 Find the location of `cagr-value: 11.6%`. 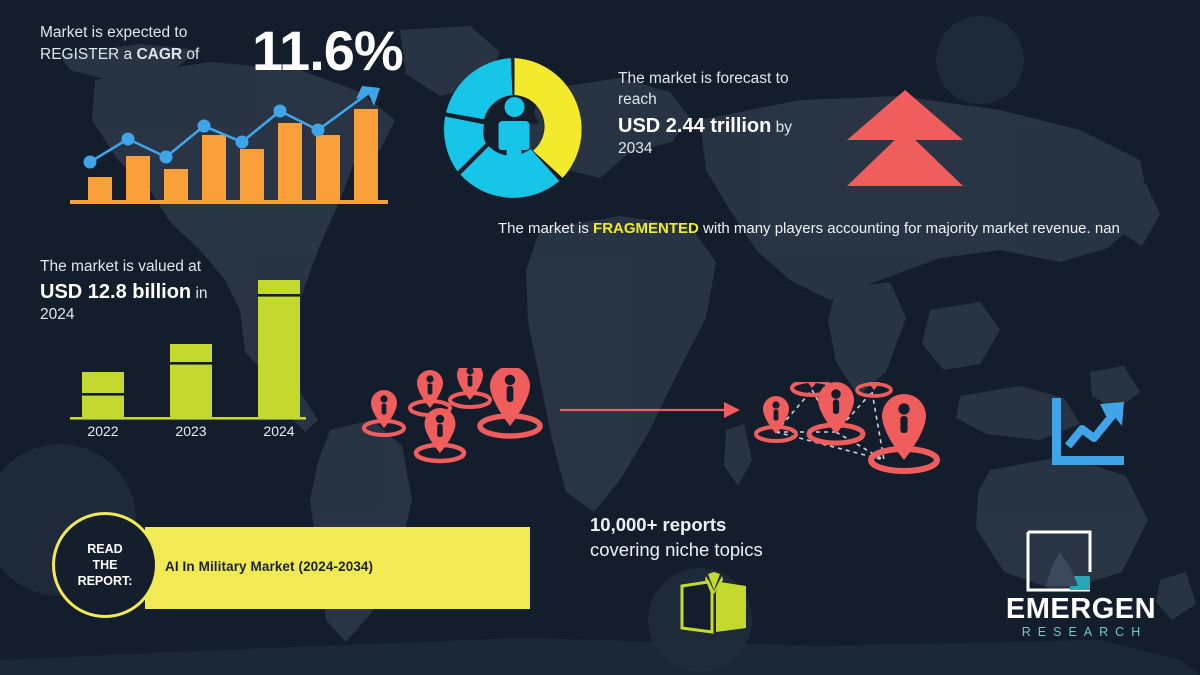

cagr-value: 11.6% is located at coordinates (328, 50).